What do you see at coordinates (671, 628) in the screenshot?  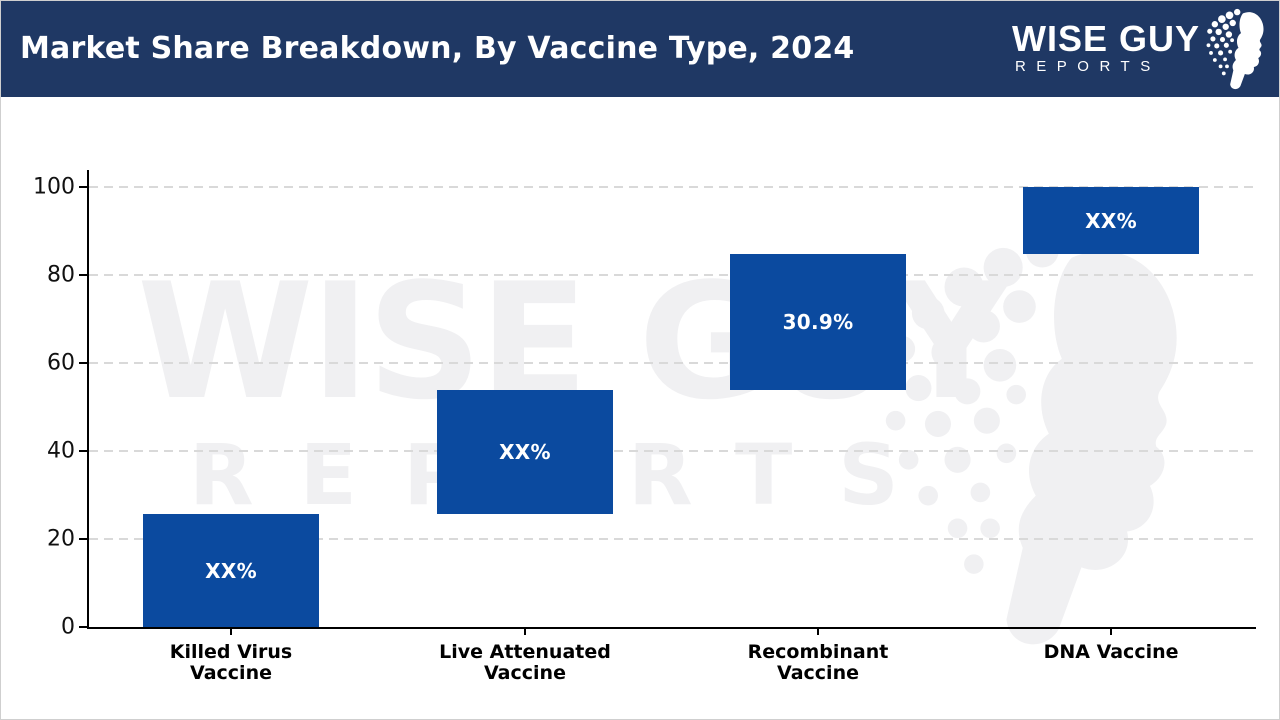 I see `x-axis-line` at bounding box center [671, 628].